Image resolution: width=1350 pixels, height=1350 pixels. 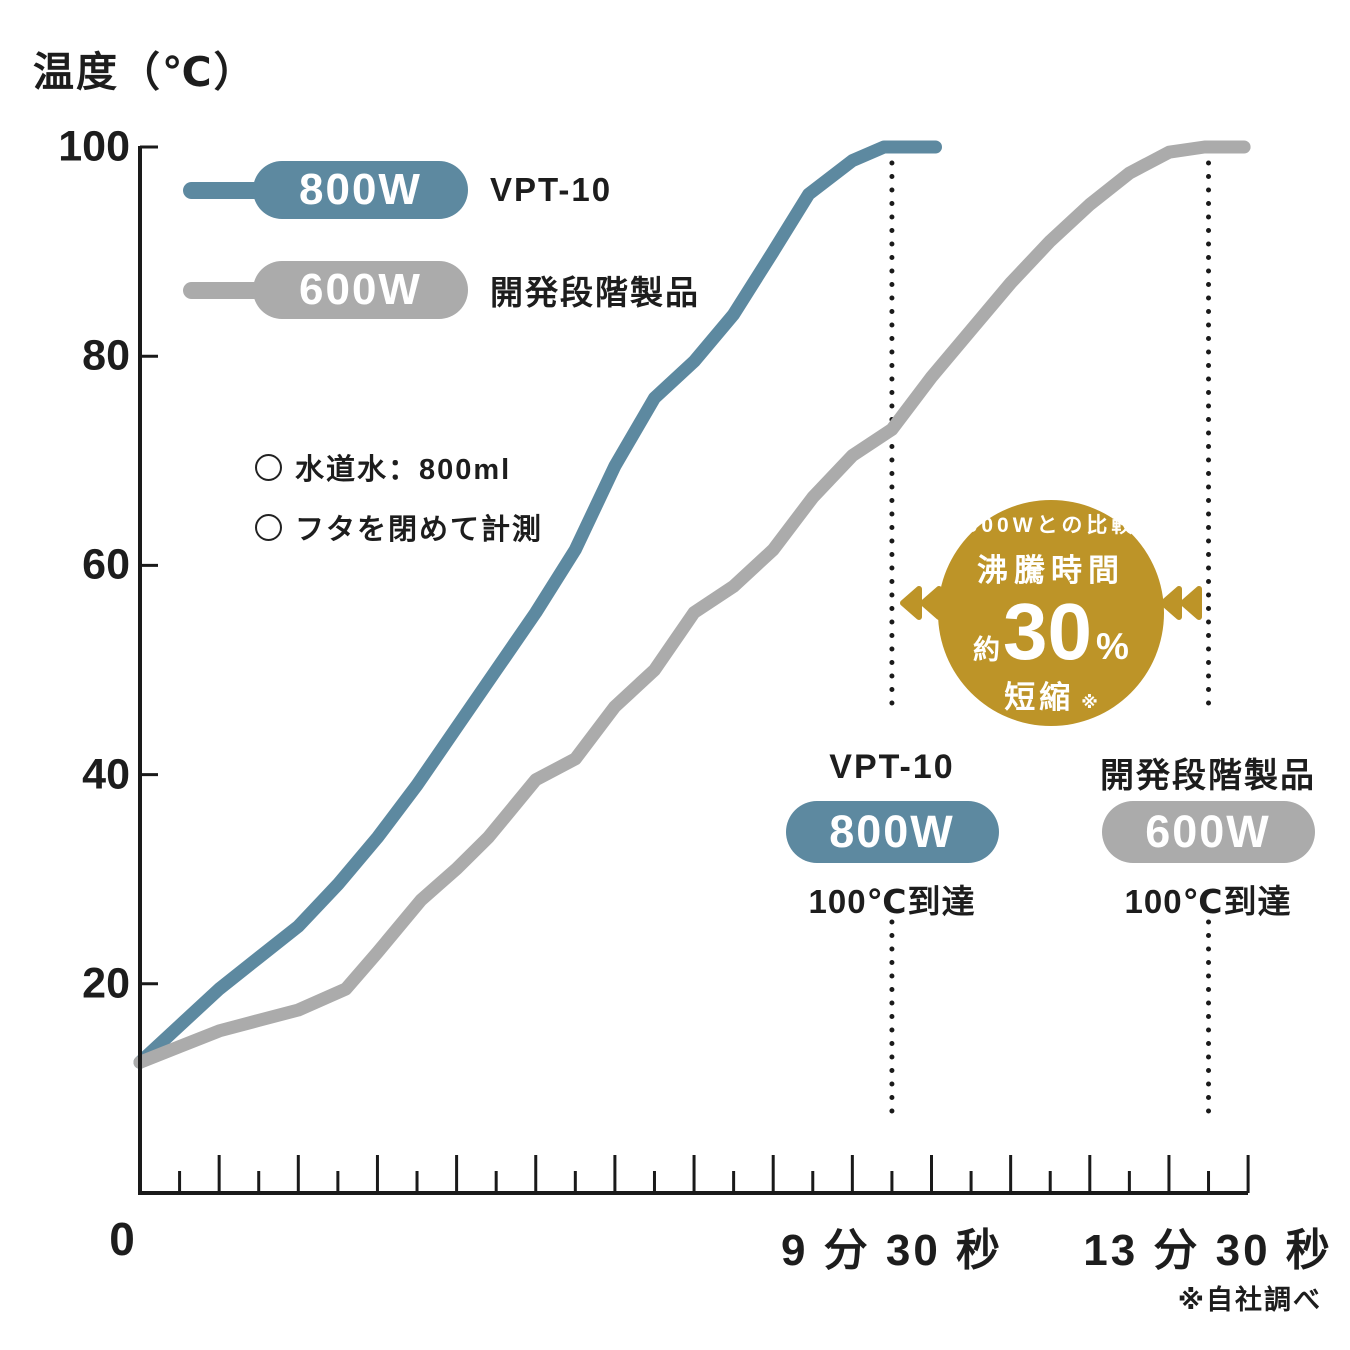 What do you see at coordinates (551, 189) in the screenshot?
I see `legend-label-vpt10: VPT-10` at bounding box center [551, 189].